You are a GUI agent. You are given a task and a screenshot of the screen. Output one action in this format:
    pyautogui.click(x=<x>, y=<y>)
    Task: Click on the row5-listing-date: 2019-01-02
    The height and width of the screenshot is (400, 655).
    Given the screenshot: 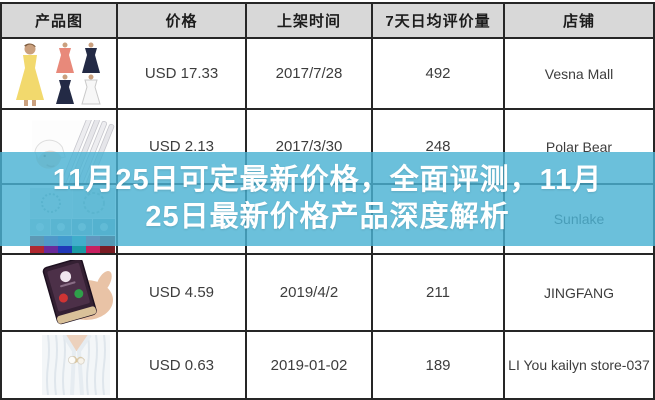 What is the action you would take?
    pyautogui.click(x=310, y=366)
    